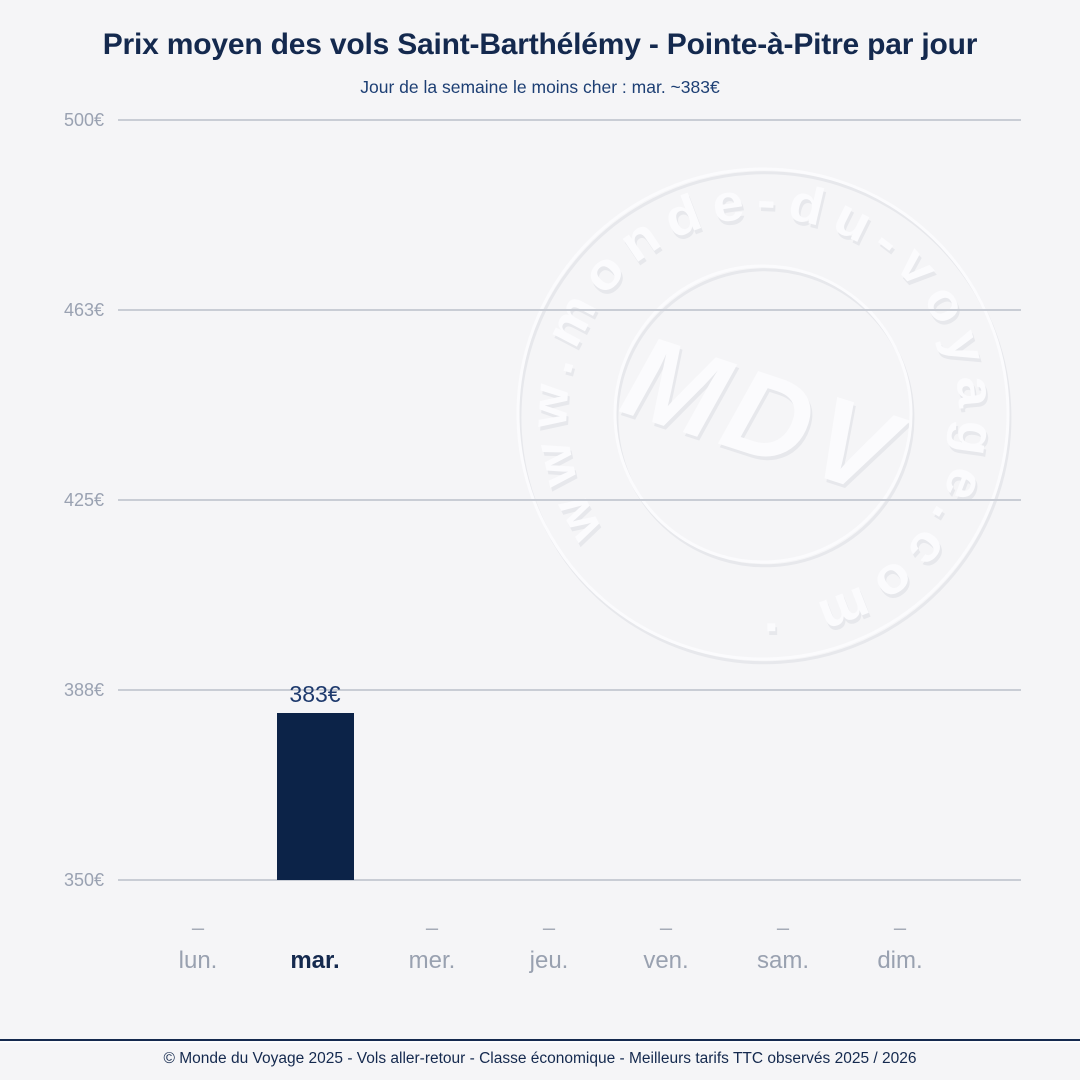 Image resolution: width=1080 pixels, height=1080 pixels. What do you see at coordinates (83, 120) in the screenshot?
I see `y-tick-label: 500€` at bounding box center [83, 120].